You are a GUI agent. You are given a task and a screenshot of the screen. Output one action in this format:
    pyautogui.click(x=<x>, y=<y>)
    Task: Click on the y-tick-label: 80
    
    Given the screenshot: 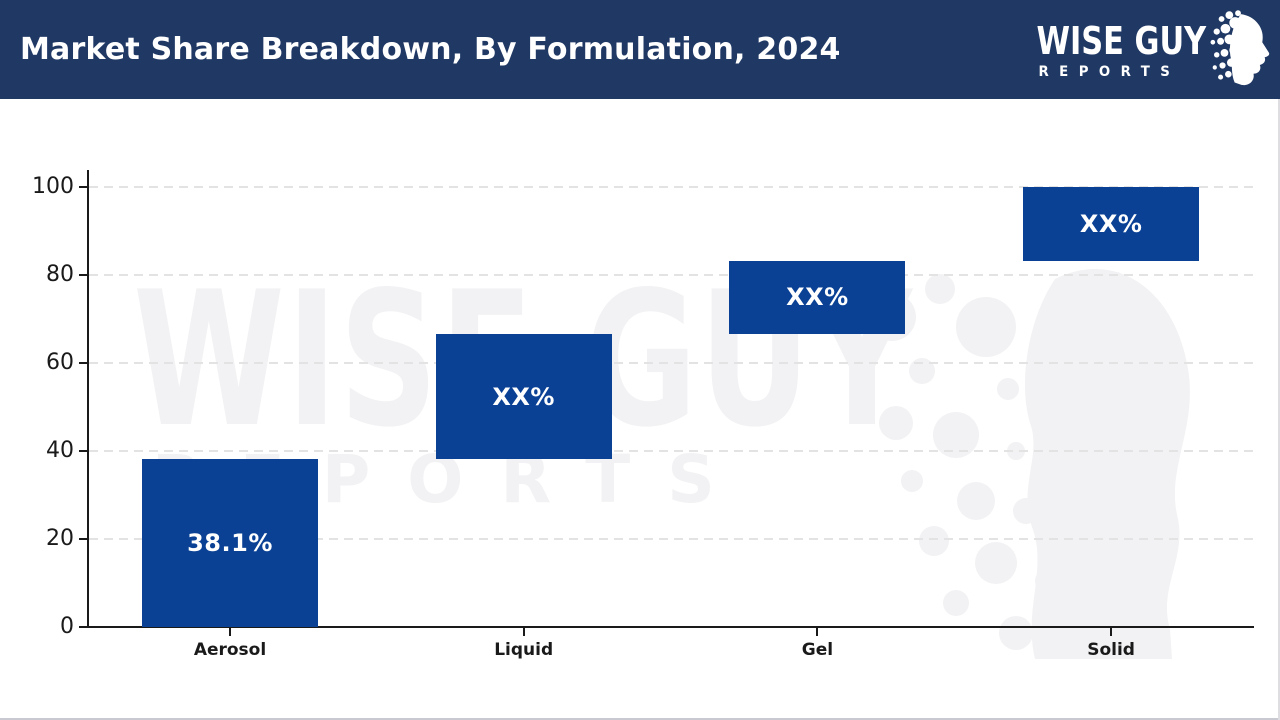 What is the action you would take?
    pyautogui.click(x=60, y=274)
    